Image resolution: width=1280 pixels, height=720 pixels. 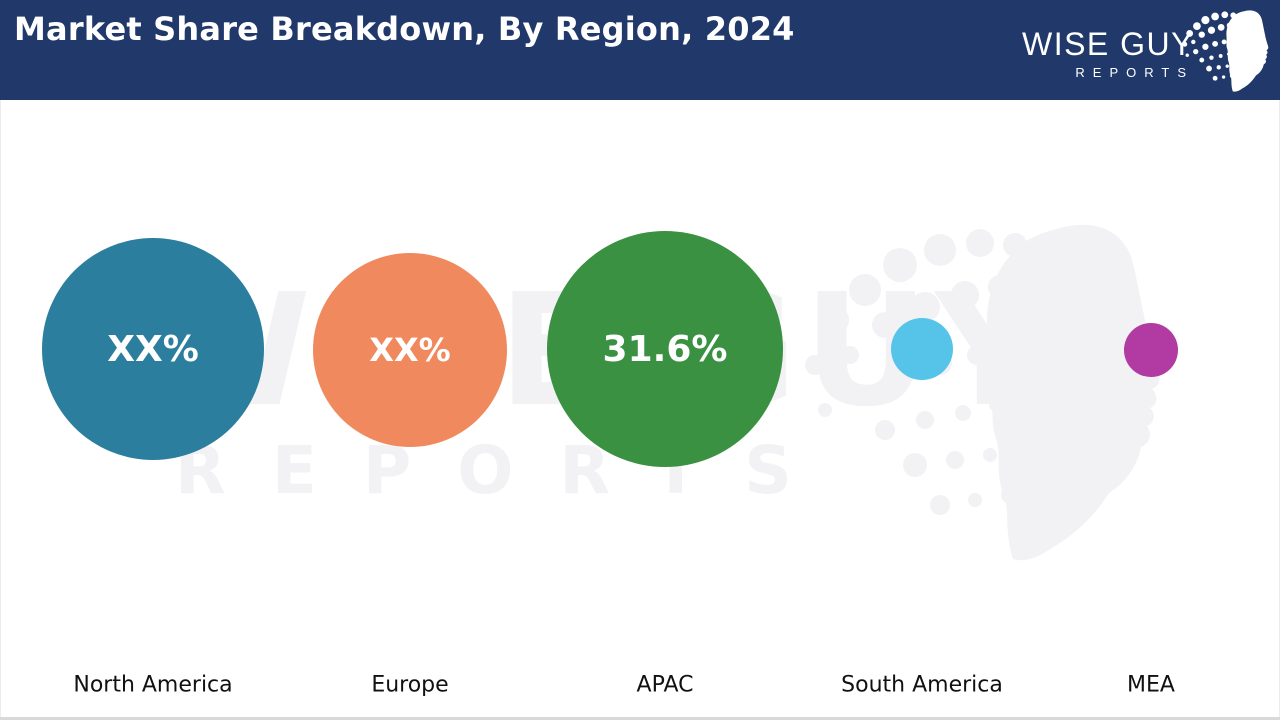 I want to click on watermark-face-icon, so click(x=982, y=392).